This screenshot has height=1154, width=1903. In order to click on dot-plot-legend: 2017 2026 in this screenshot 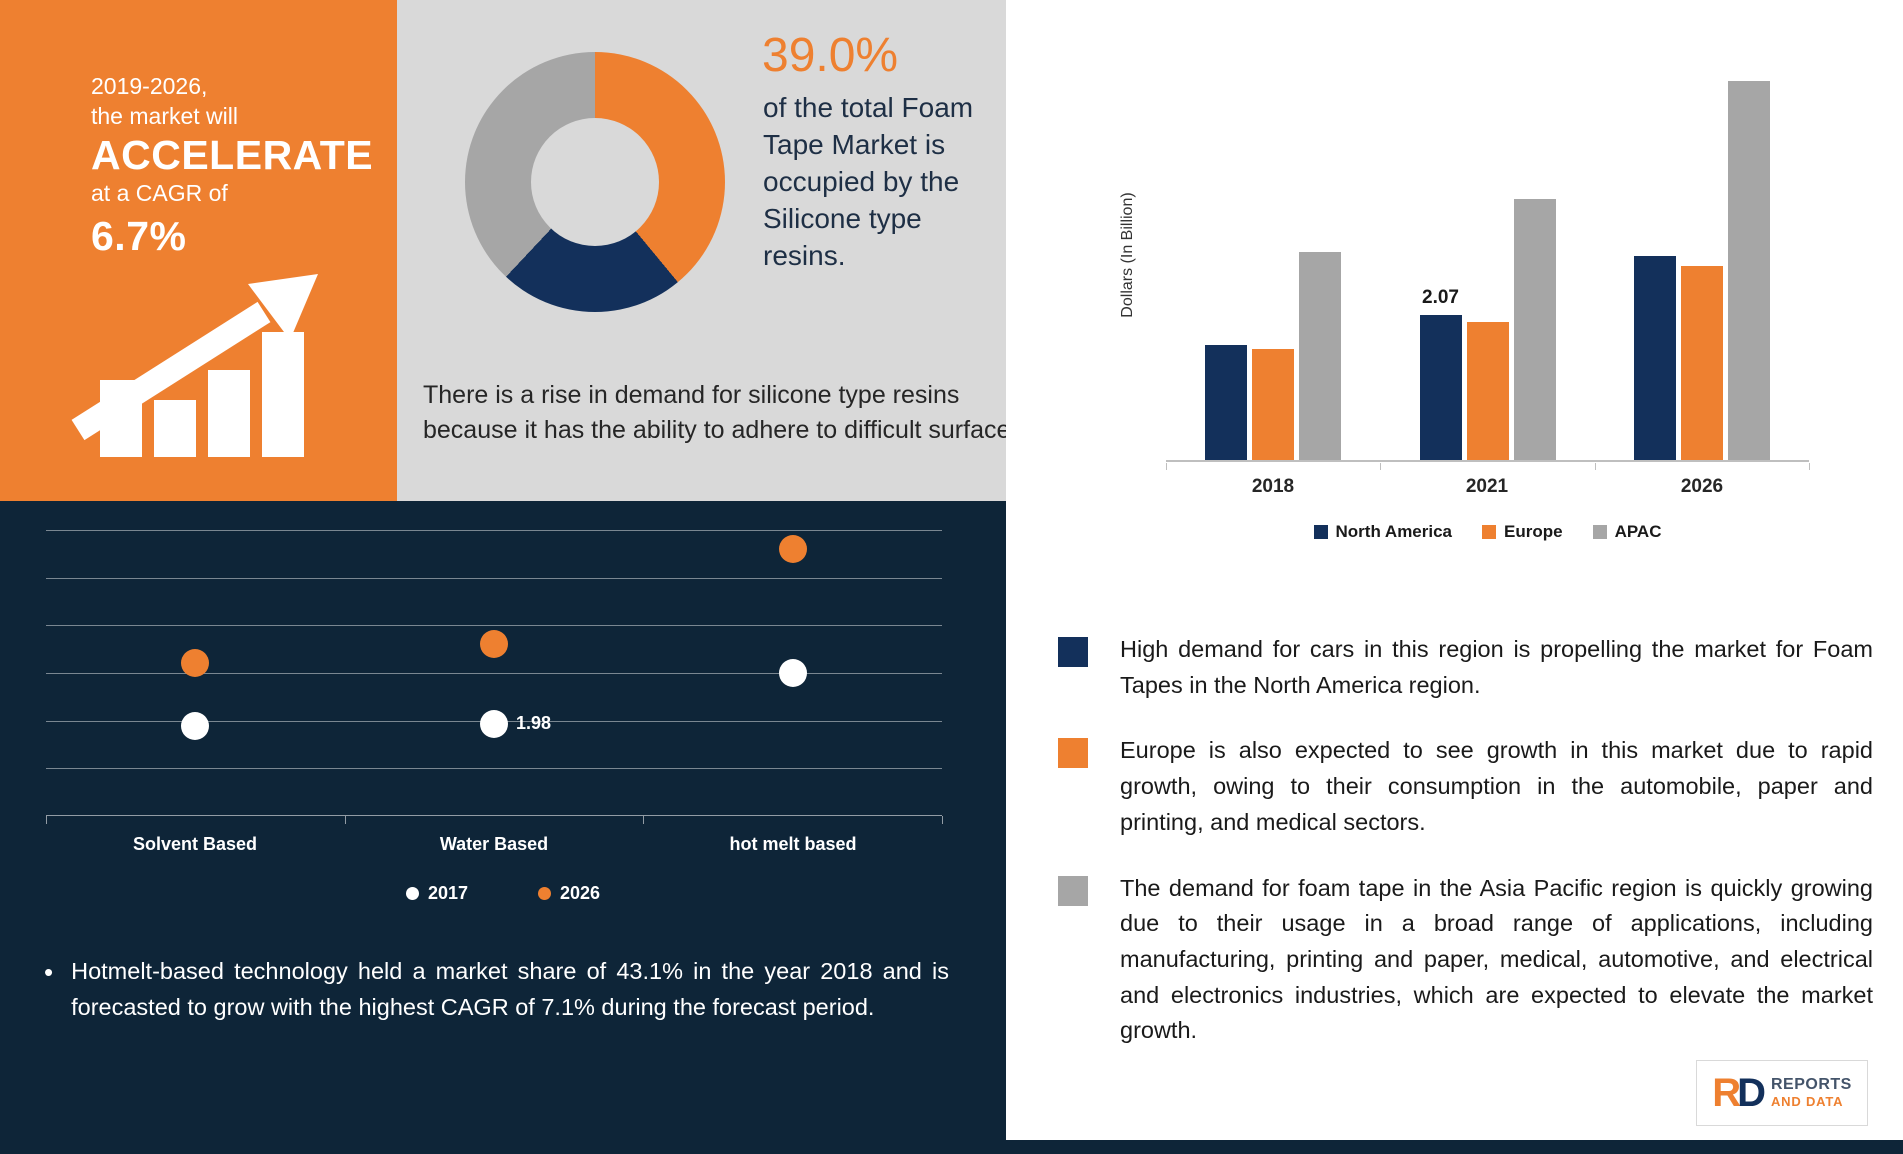, I will do `click(503, 893)`.